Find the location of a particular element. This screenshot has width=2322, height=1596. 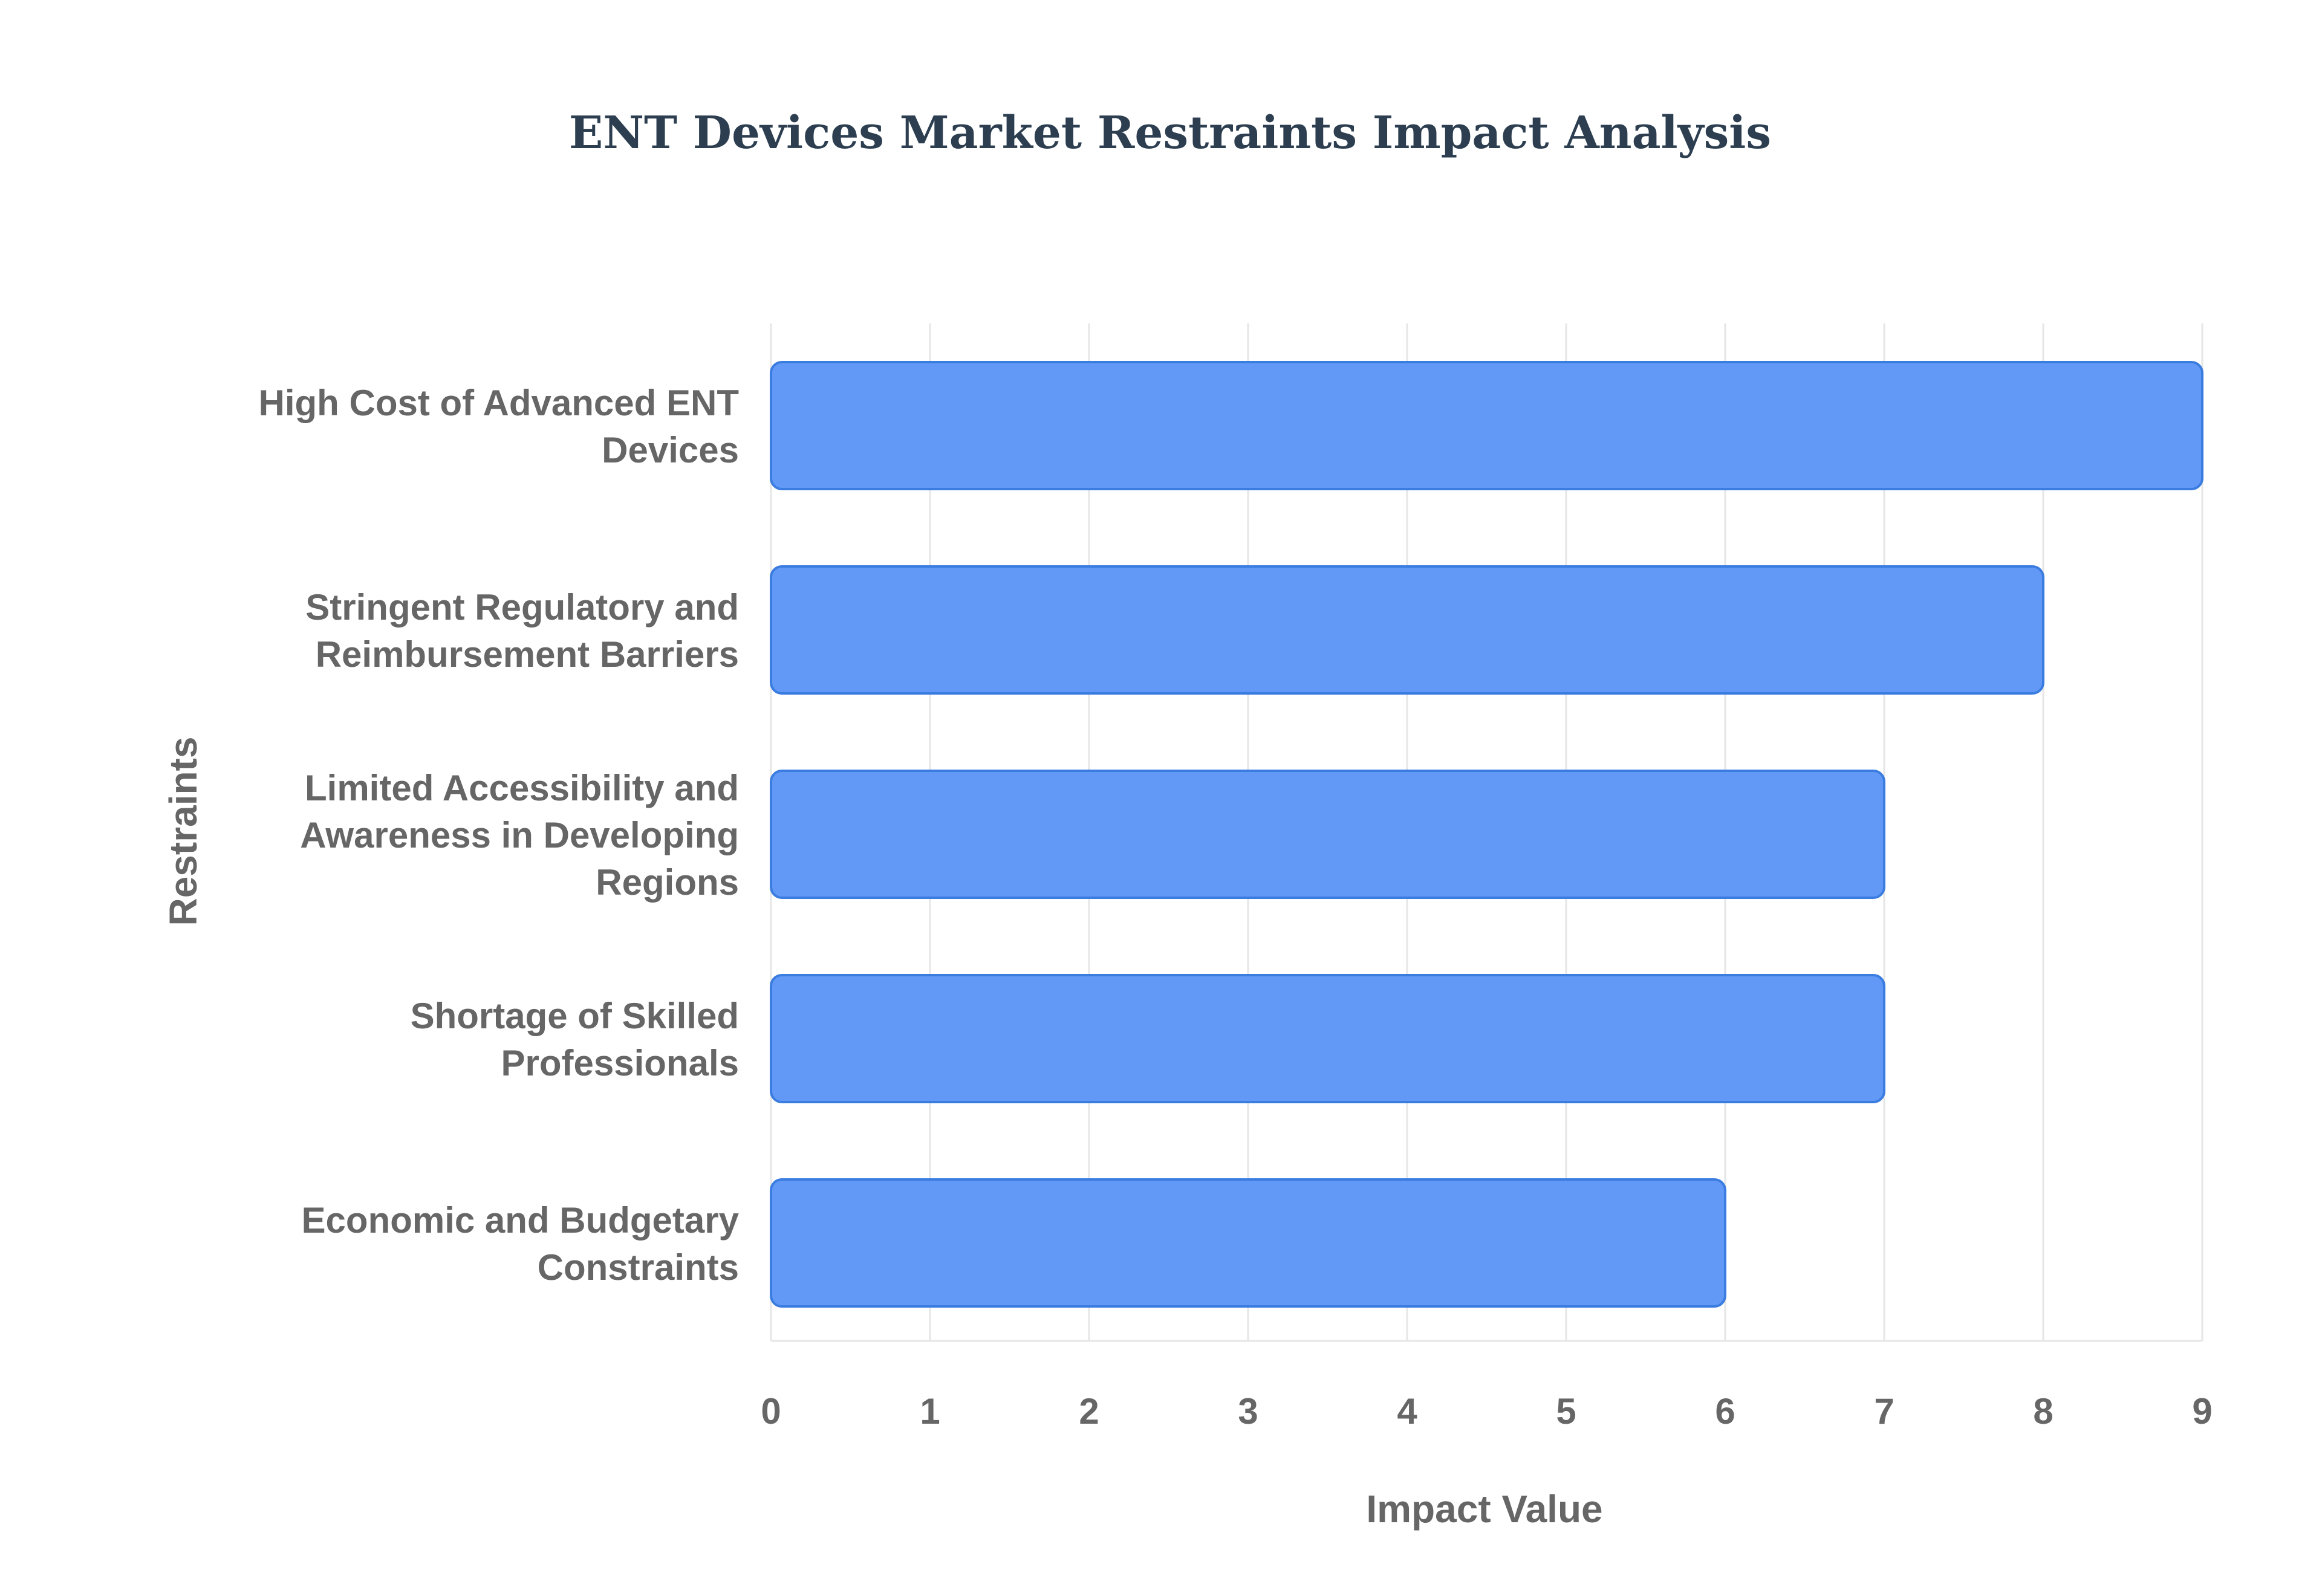

x-tick-label: 3 is located at coordinates (1248, 1411).